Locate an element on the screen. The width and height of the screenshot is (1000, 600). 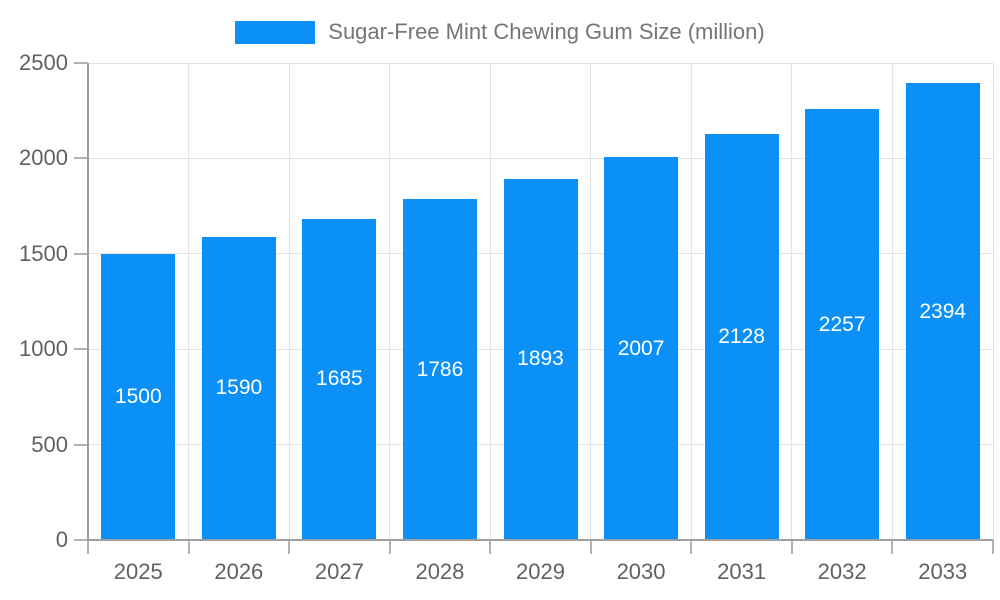
bar-value-label: 1590 is located at coordinates (239, 388).